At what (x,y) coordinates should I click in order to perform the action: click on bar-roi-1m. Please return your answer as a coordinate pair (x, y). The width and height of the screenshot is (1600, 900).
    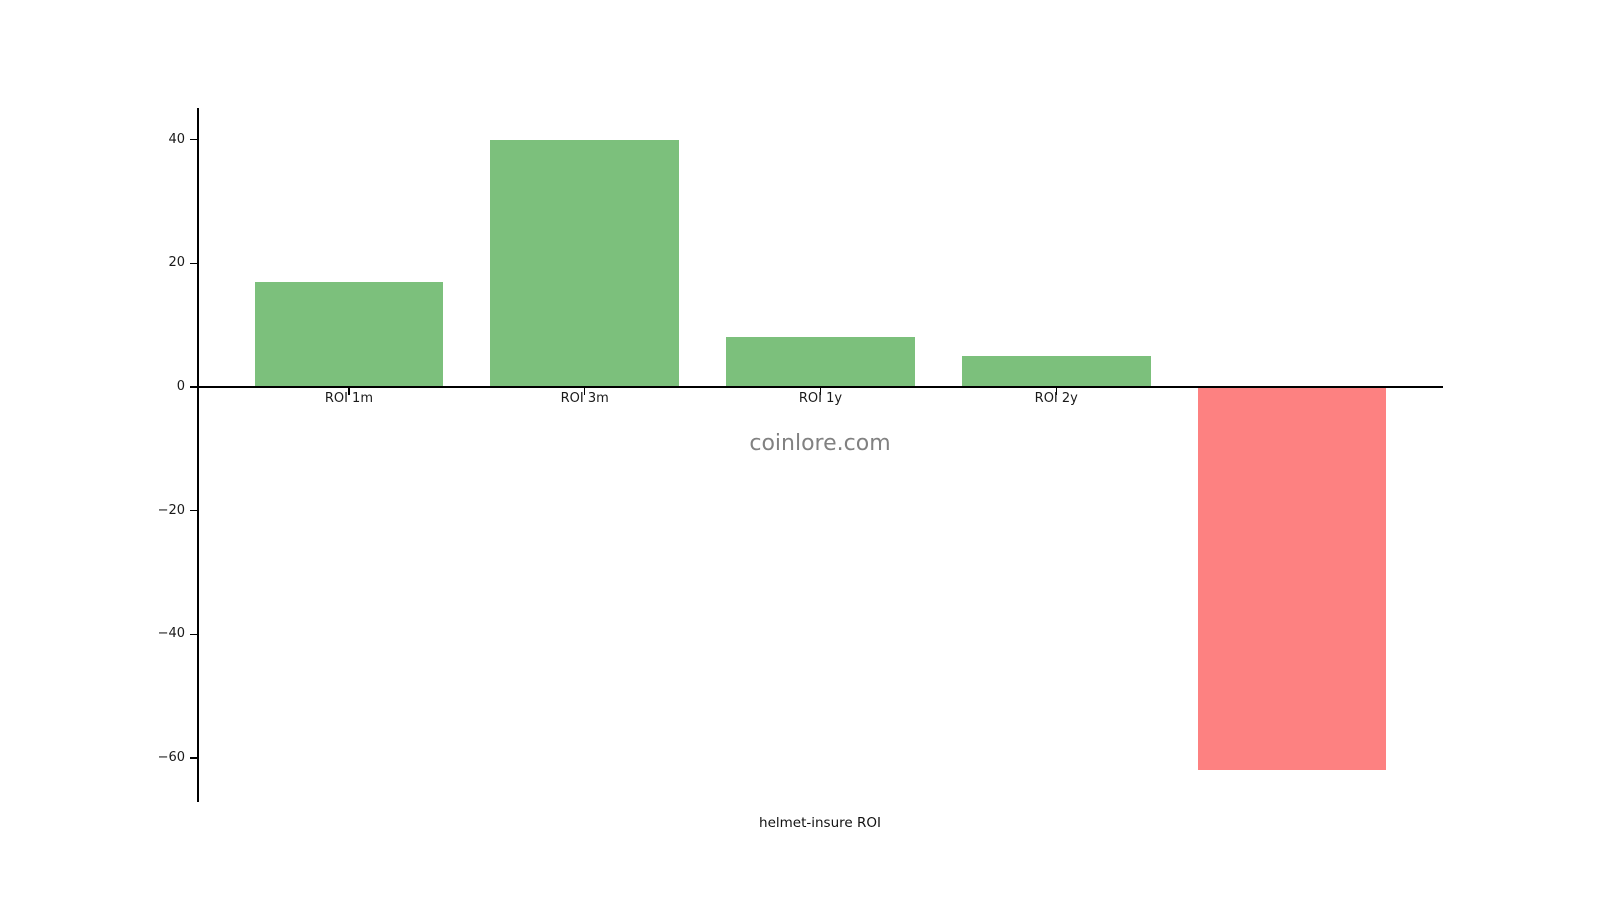
    Looking at the image, I should click on (349, 334).